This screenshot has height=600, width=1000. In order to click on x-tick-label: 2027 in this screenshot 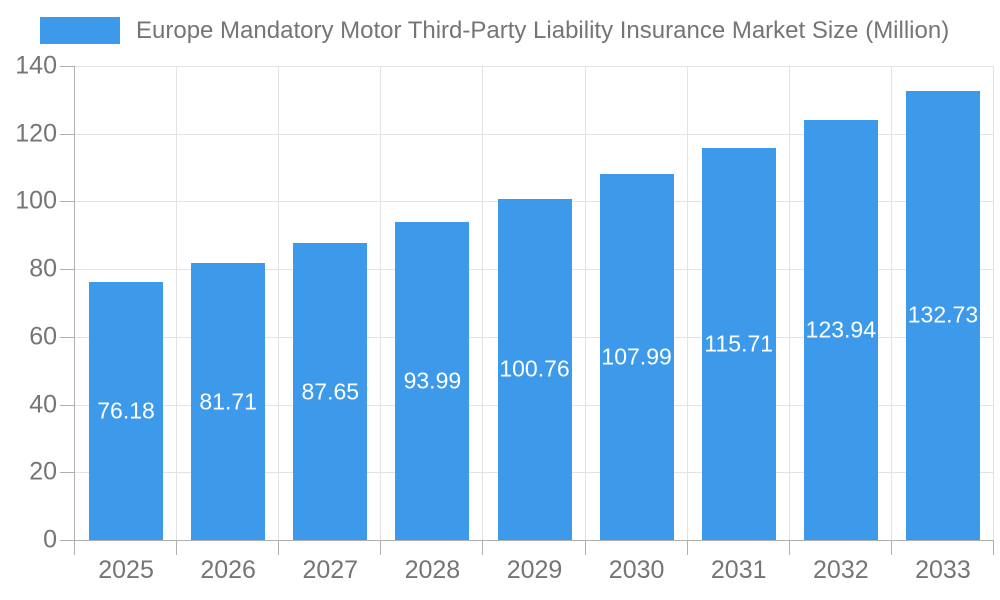, I will do `click(330, 570)`.